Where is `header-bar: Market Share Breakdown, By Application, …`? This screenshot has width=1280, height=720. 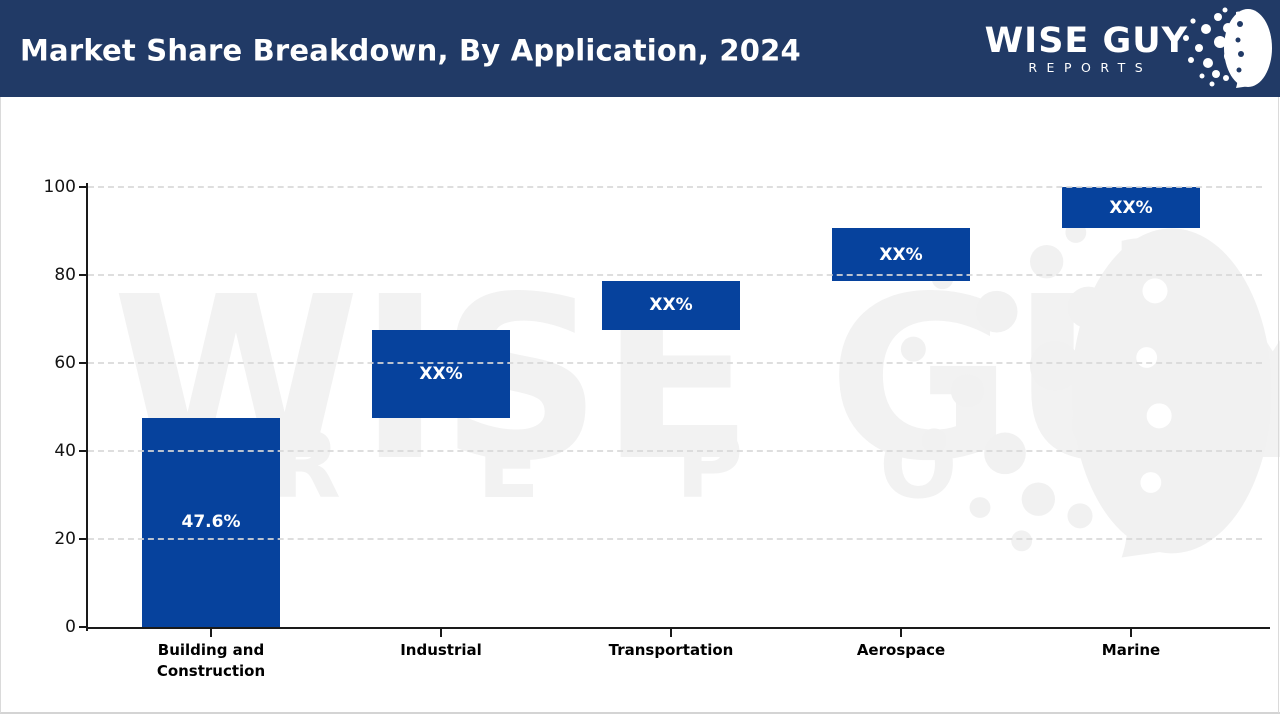 header-bar: Market Share Breakdown, By Application, … is located at coordinates (640, 48).